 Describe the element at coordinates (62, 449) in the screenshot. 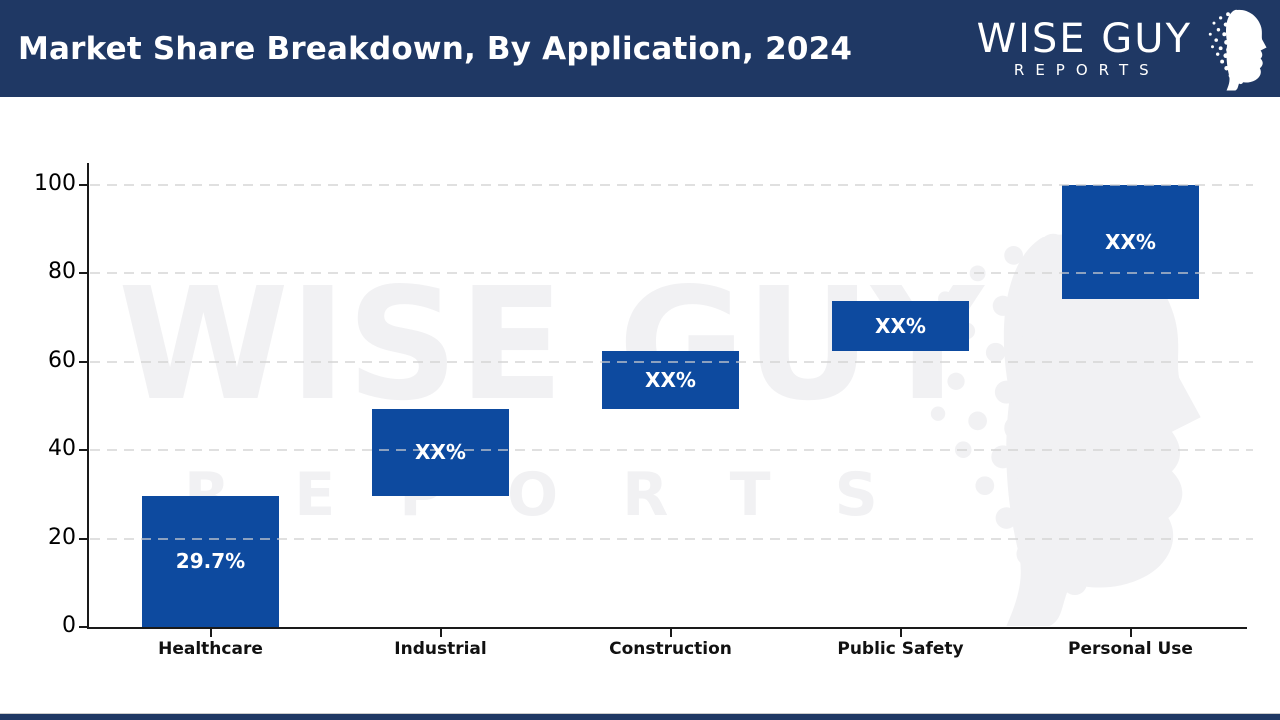

I see `y-tick-label-40: 40` at that location.